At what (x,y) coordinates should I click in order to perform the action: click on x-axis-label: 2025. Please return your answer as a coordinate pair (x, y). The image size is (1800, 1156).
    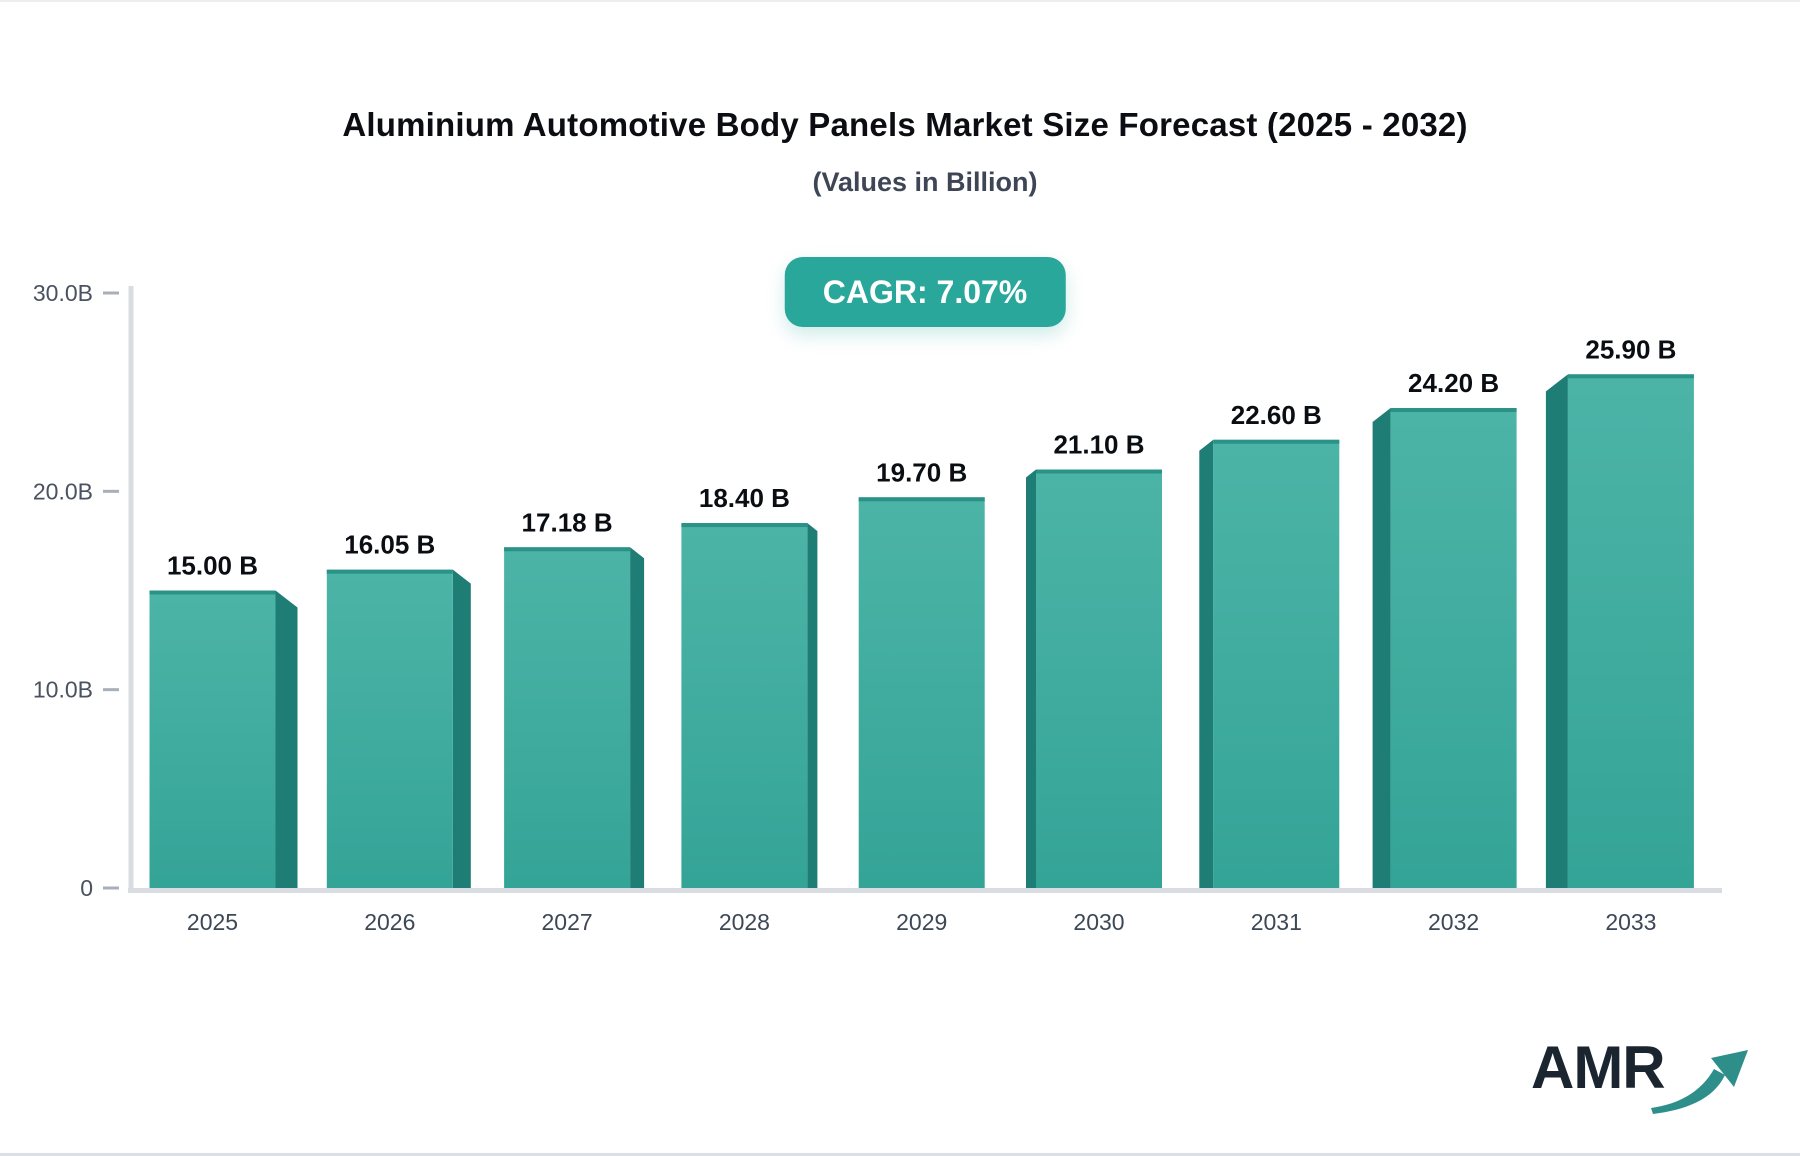
    Looking at the image, I should click on (212, 922).